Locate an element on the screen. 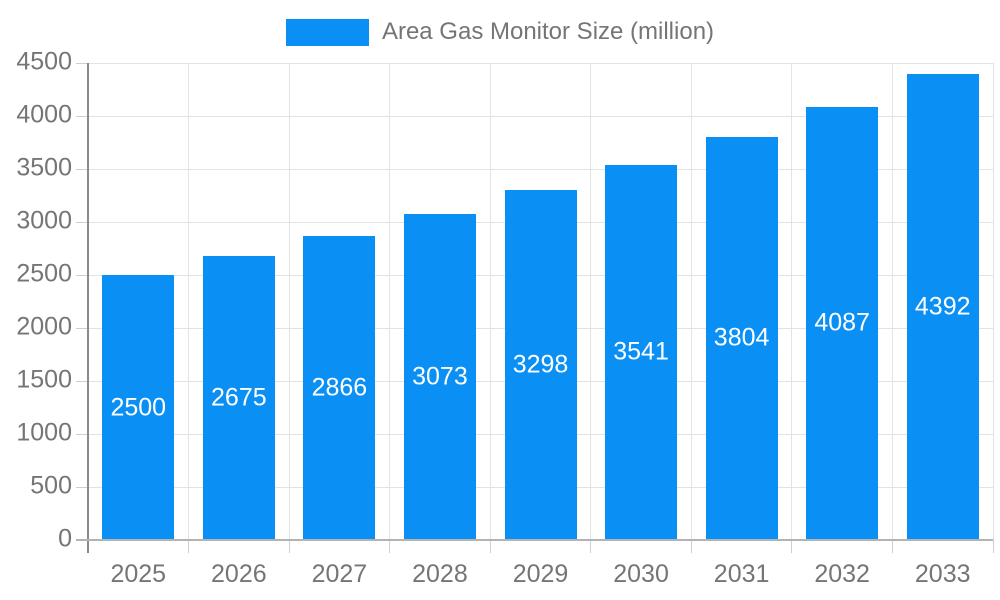 This screenshot has height=600, width=1000. y-axis-tick-label: 2000 is located at coordinates (44, 326).